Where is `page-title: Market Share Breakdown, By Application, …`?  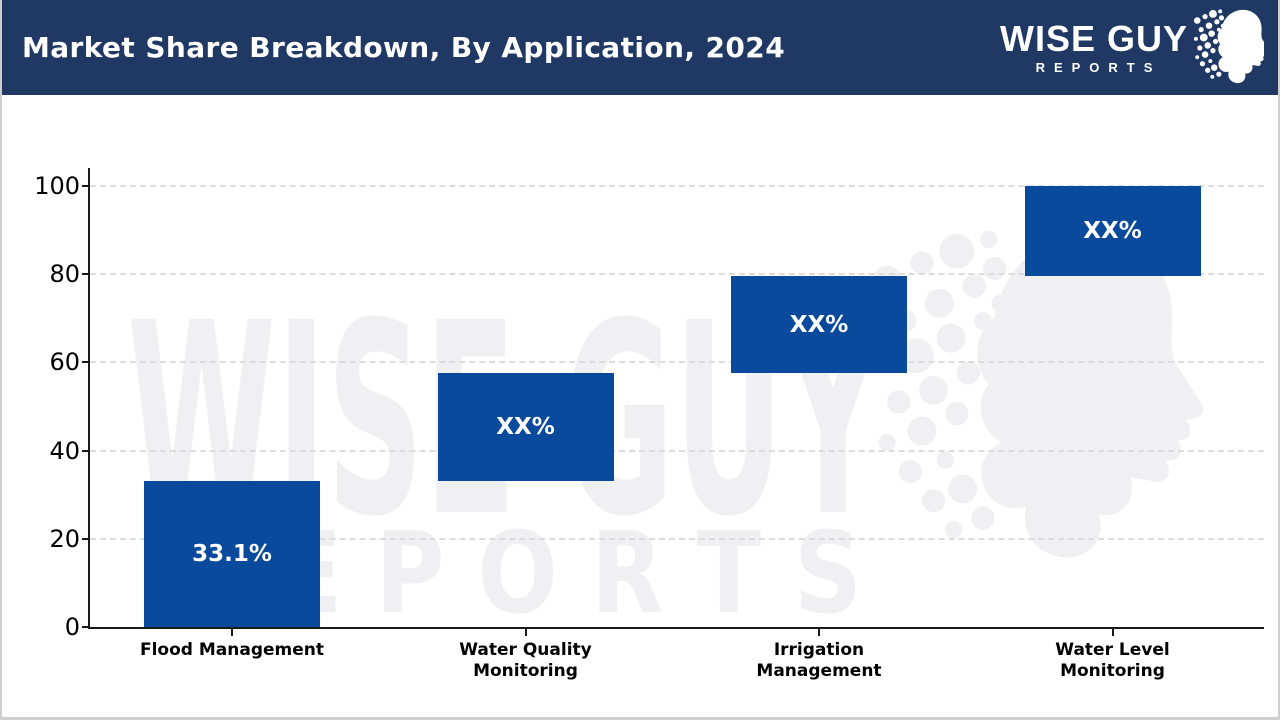
page-title: Market Share Breakdown, By Application, … is located at coordinates (404, 47).